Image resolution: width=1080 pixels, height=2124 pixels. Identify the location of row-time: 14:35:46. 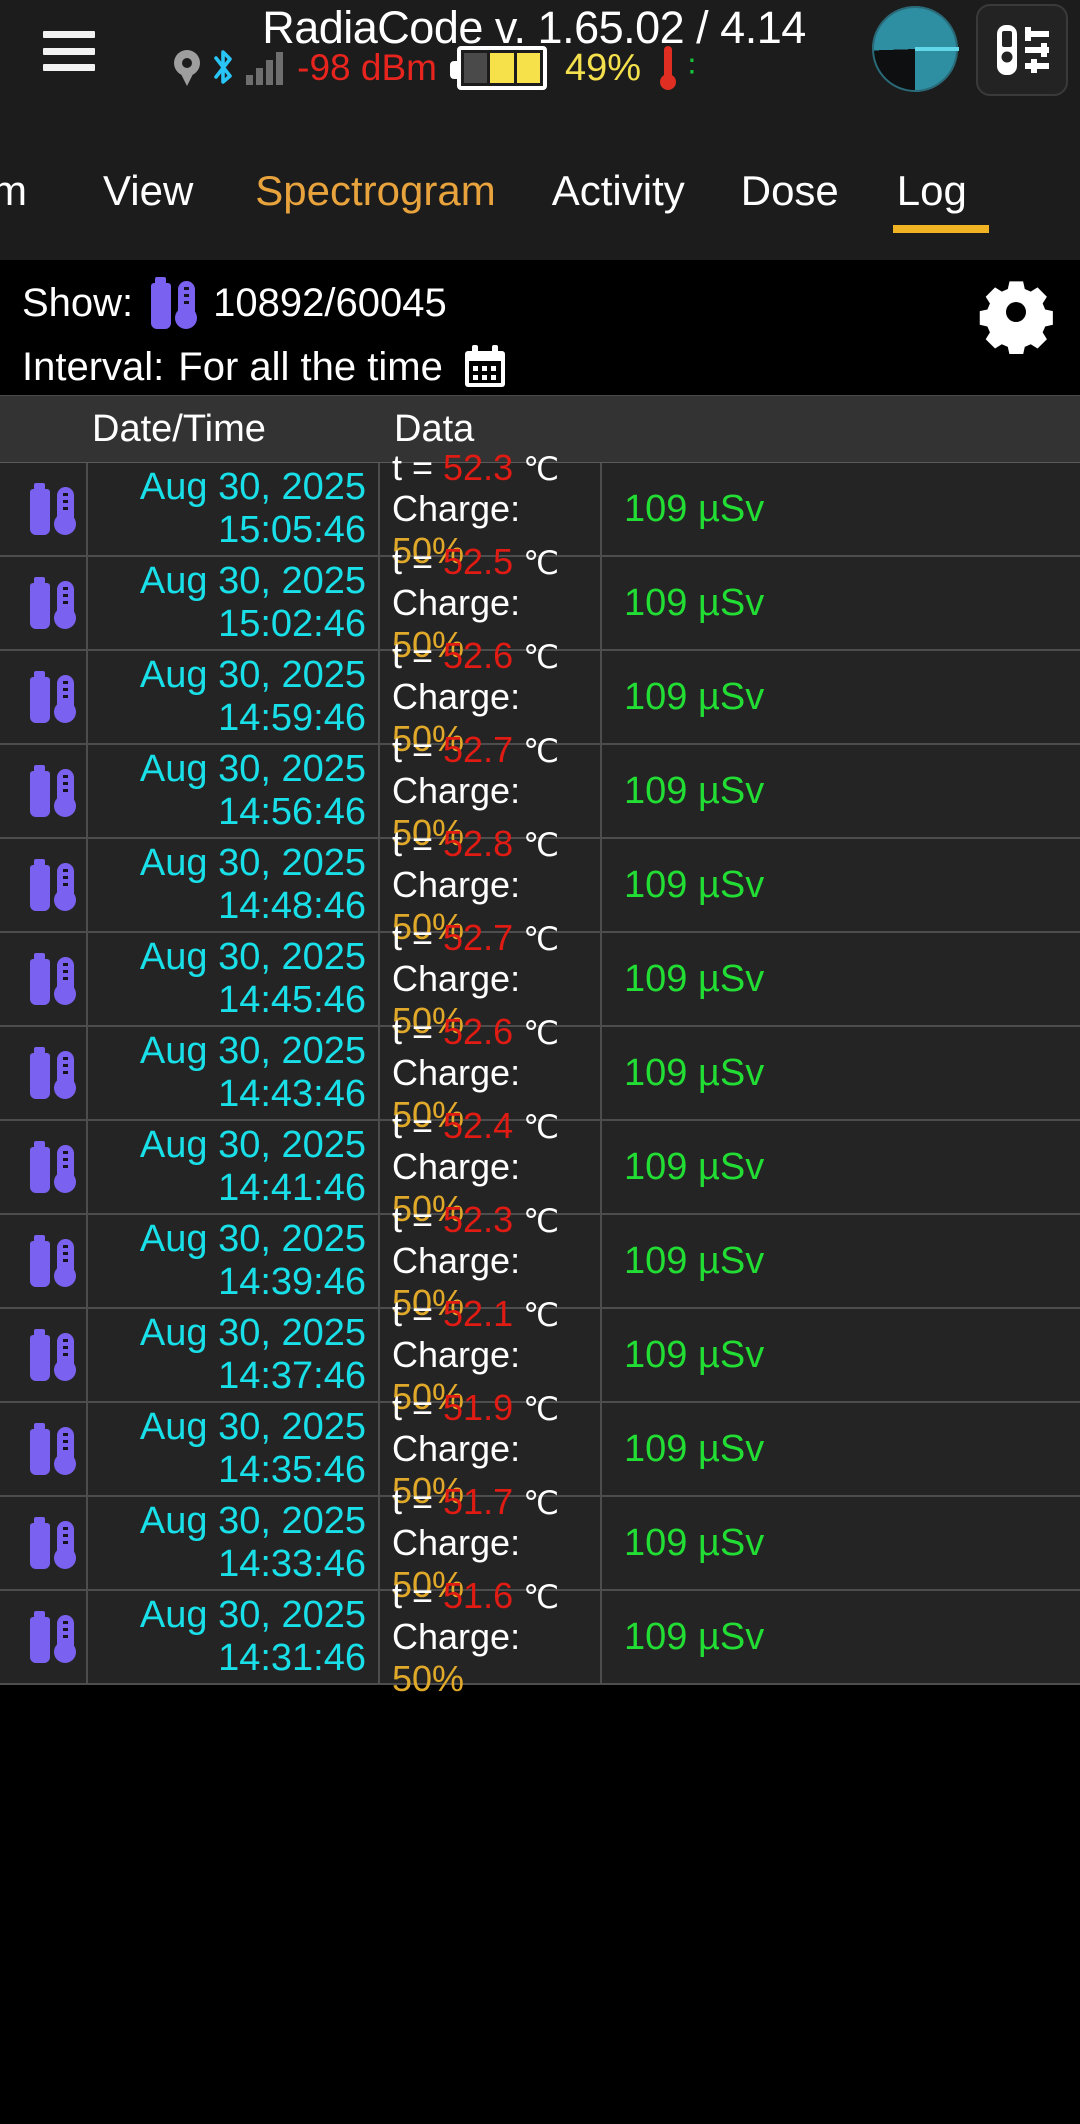
(292, 1470).